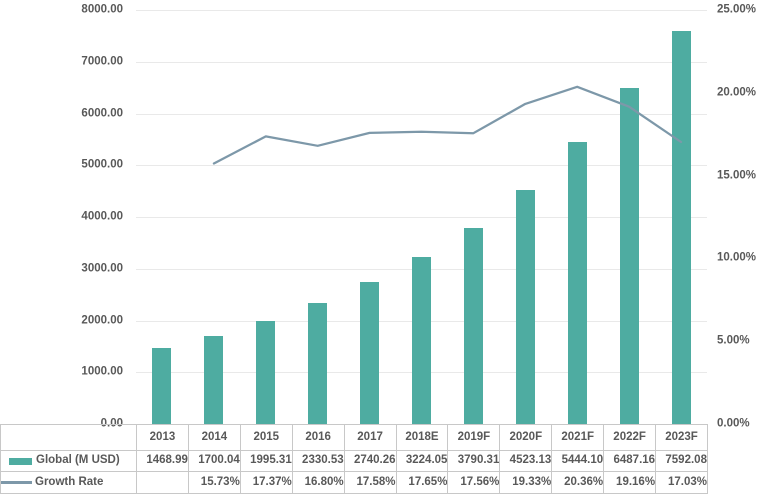 The image size is (766, 494). I want to click on year-header-cell: 2022F, so click(630, 437).